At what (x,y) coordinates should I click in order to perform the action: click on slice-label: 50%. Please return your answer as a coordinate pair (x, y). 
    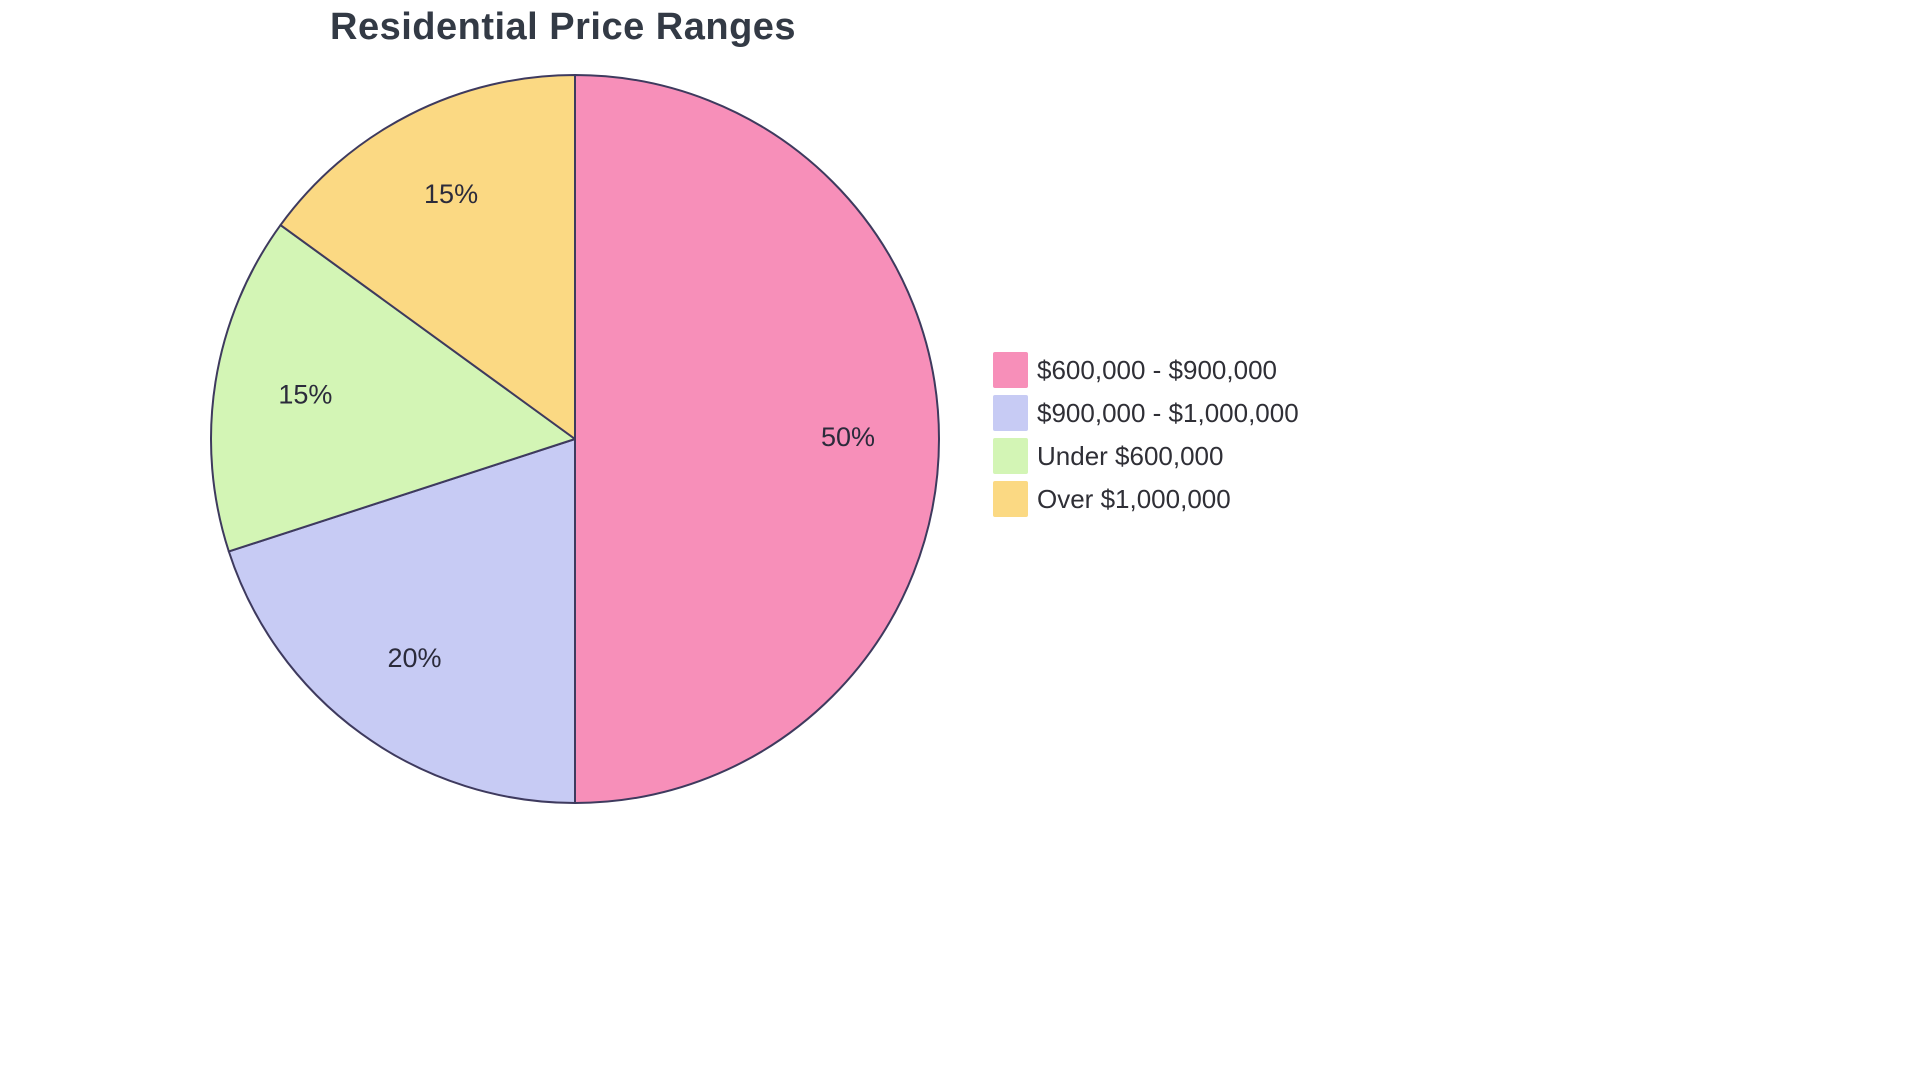
    Looking at the image, I should click on (848, 437).